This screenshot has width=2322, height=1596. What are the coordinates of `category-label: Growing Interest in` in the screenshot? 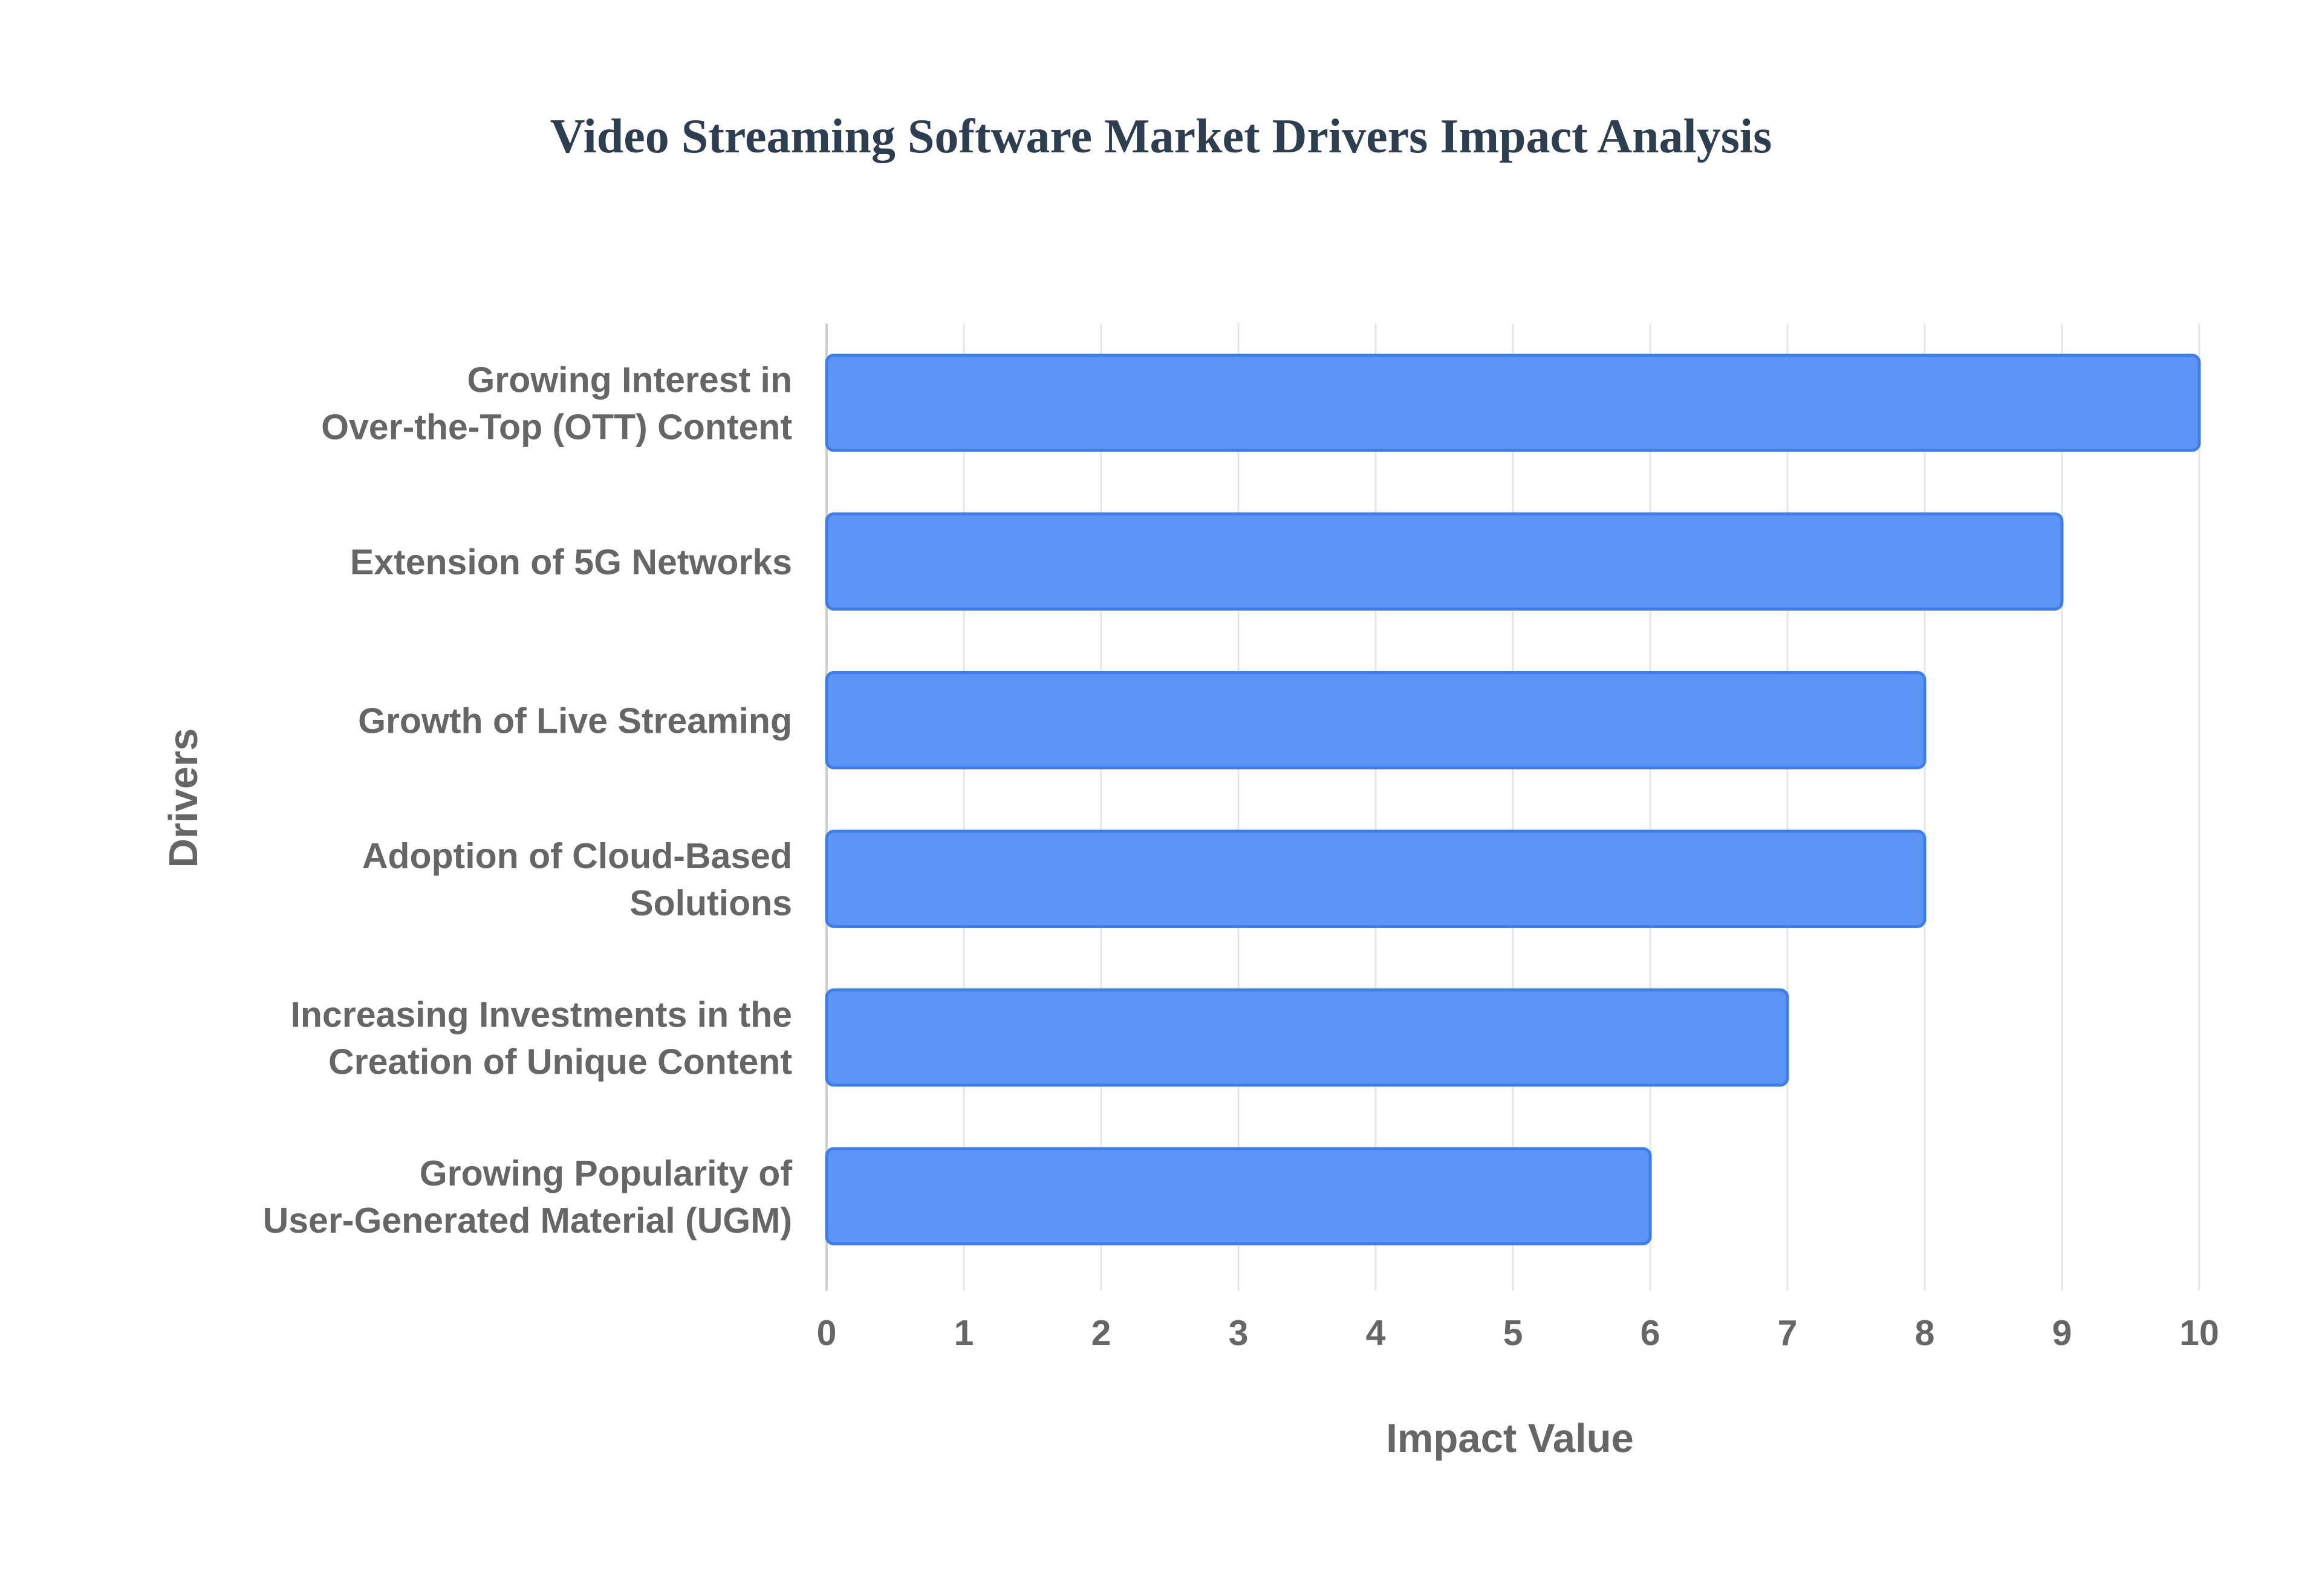 It's located at (629, 380).